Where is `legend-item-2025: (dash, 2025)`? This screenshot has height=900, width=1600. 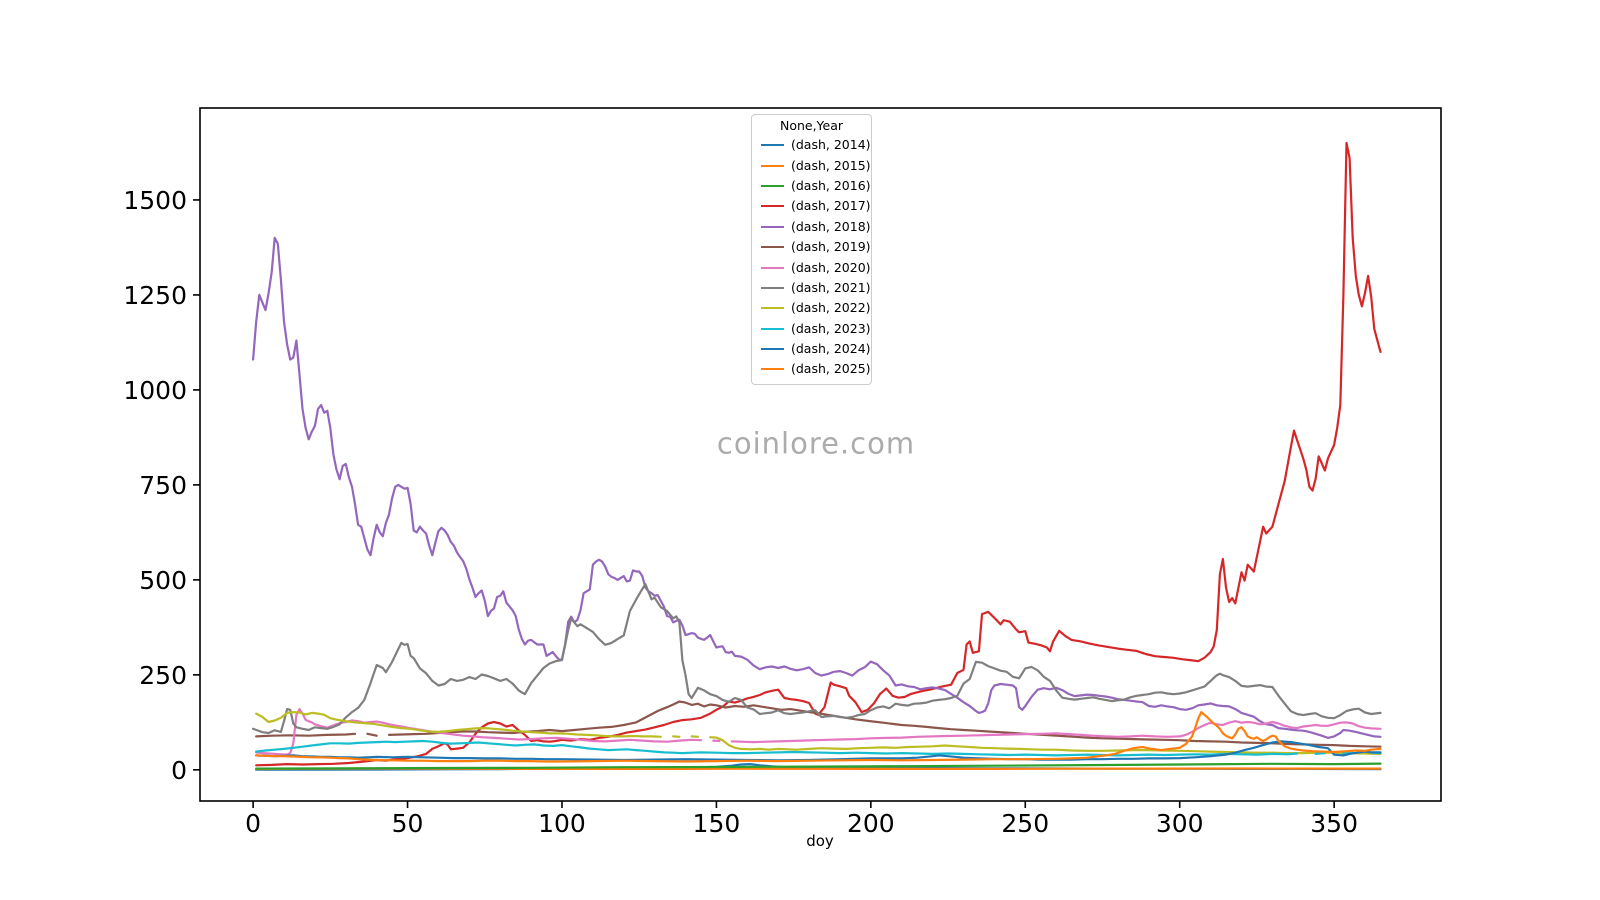
legend-item-2025: (dash, 2025) is located at coordinates (811, 369).